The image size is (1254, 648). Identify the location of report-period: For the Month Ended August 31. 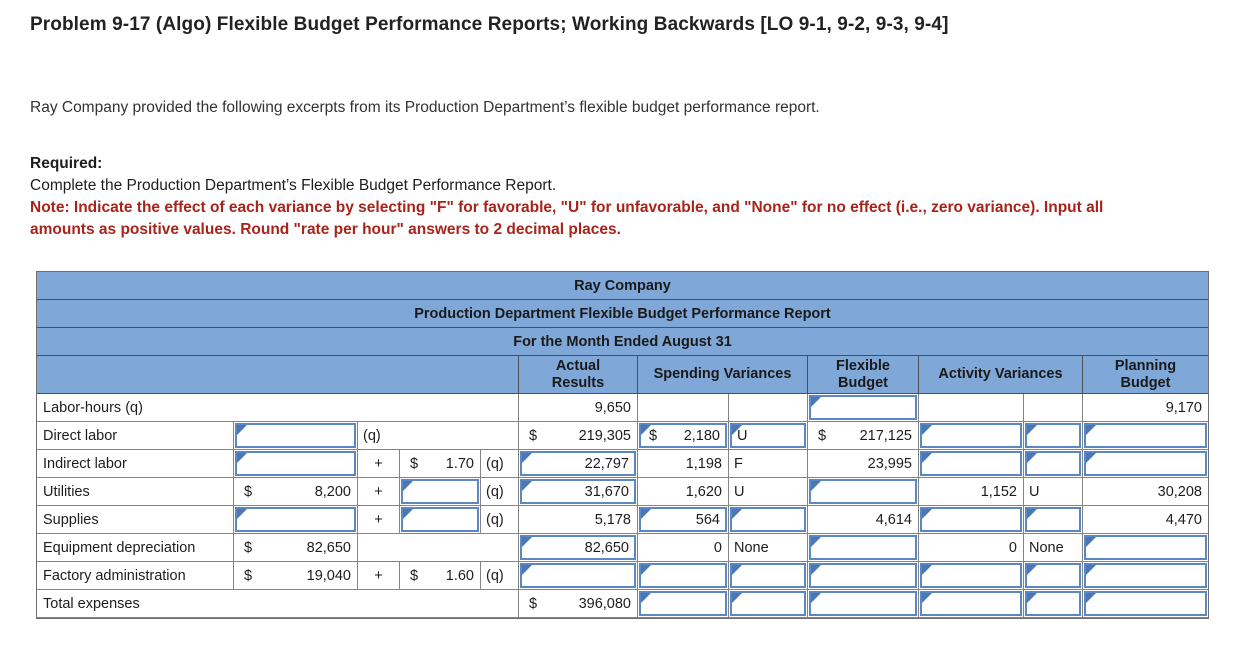
(622, 342).